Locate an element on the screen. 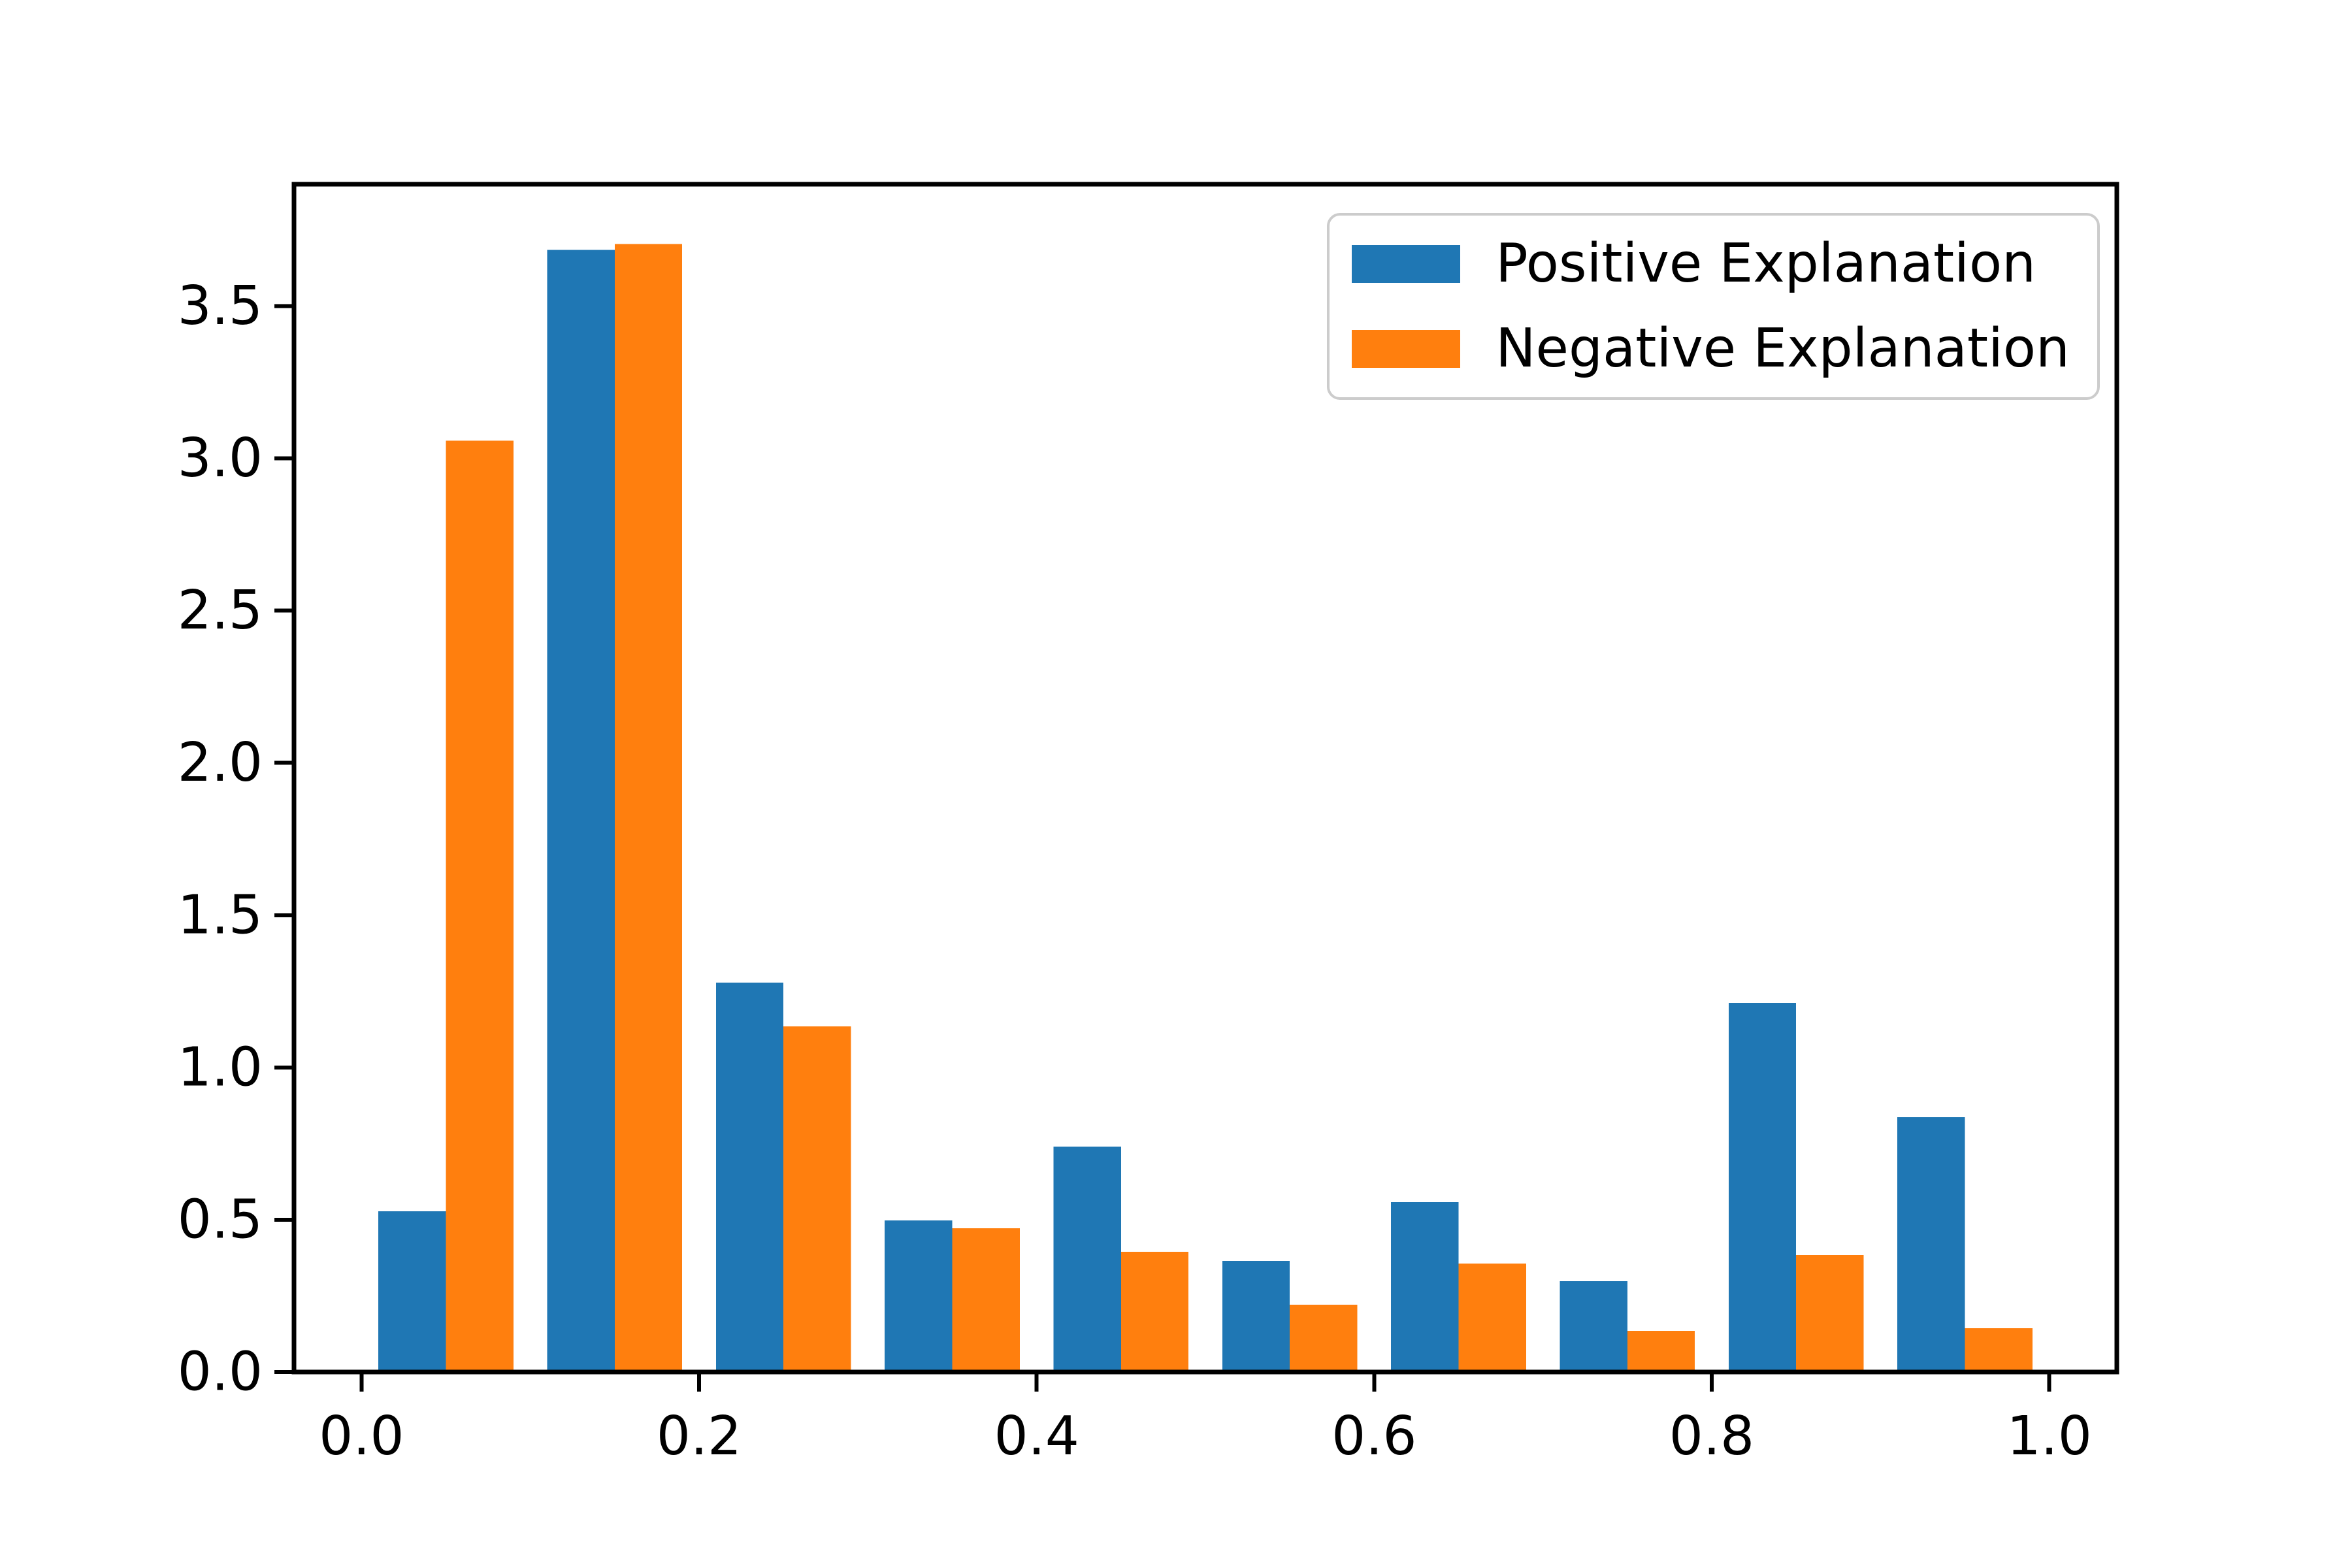  x-tick-label-1.0: 1.0 is located at coordinates (2048, 1436).